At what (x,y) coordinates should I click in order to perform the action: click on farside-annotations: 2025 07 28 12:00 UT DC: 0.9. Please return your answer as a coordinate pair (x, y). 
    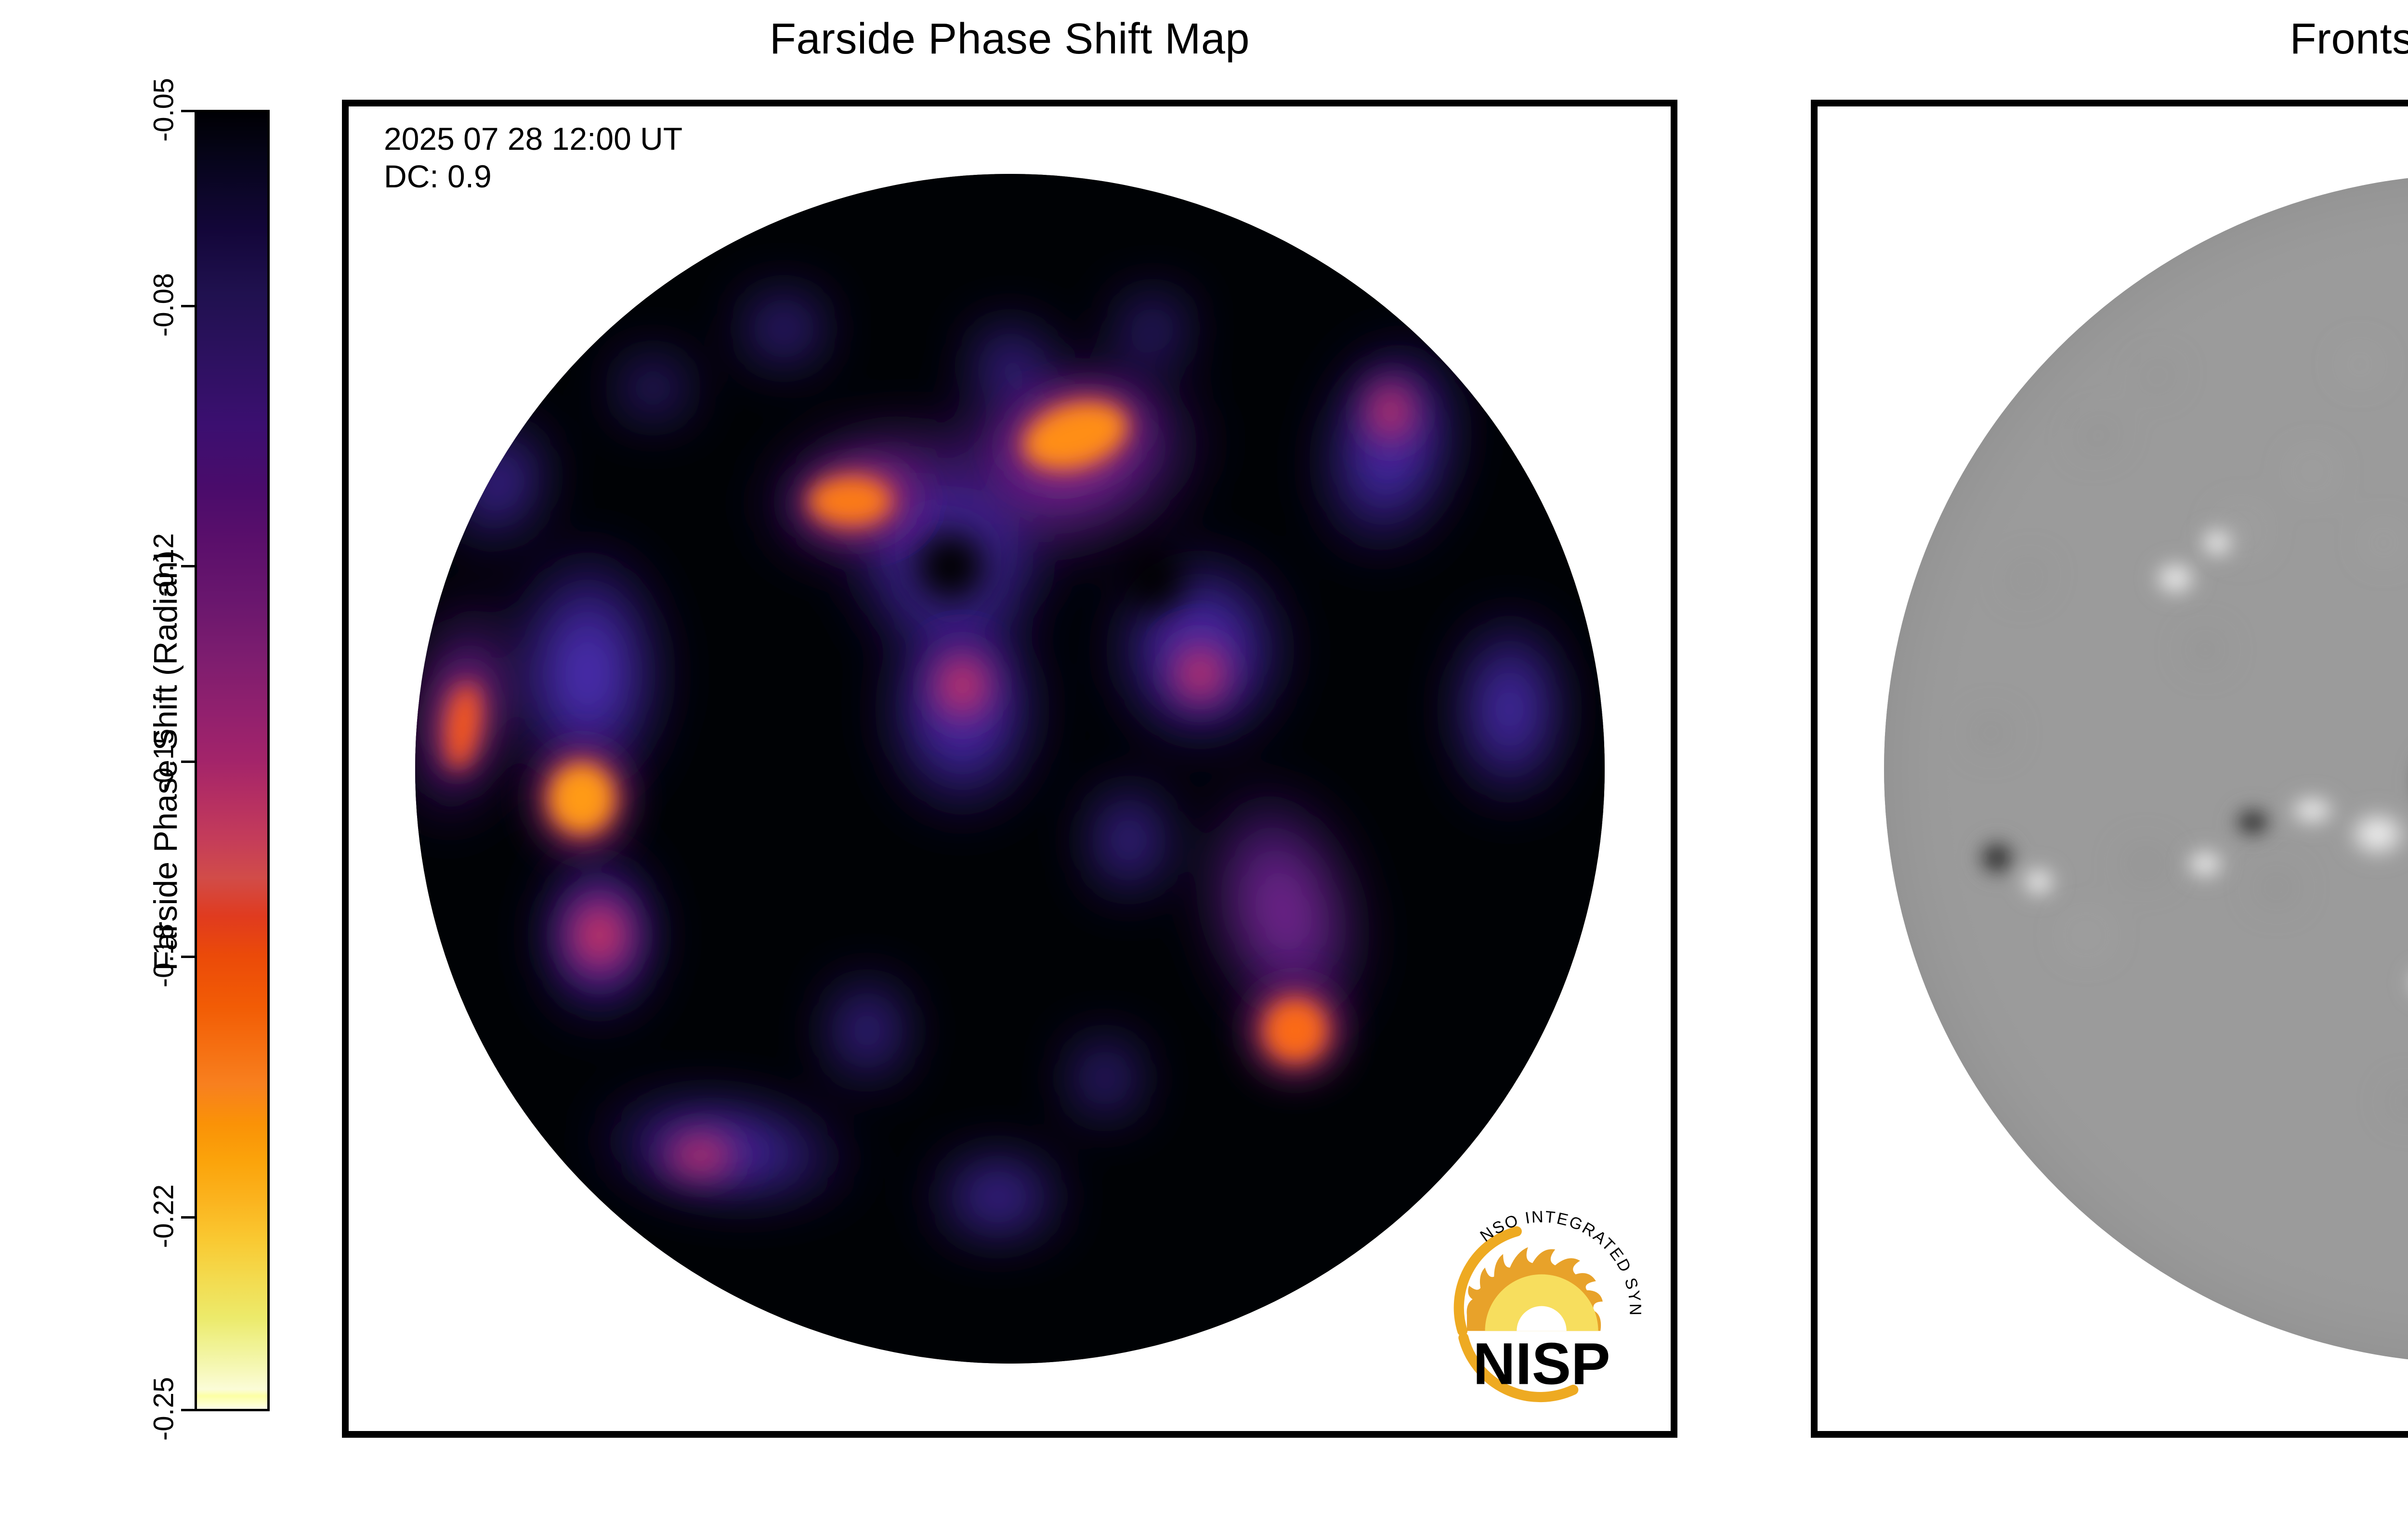
    Looking at the image, I should click on (533, 158).